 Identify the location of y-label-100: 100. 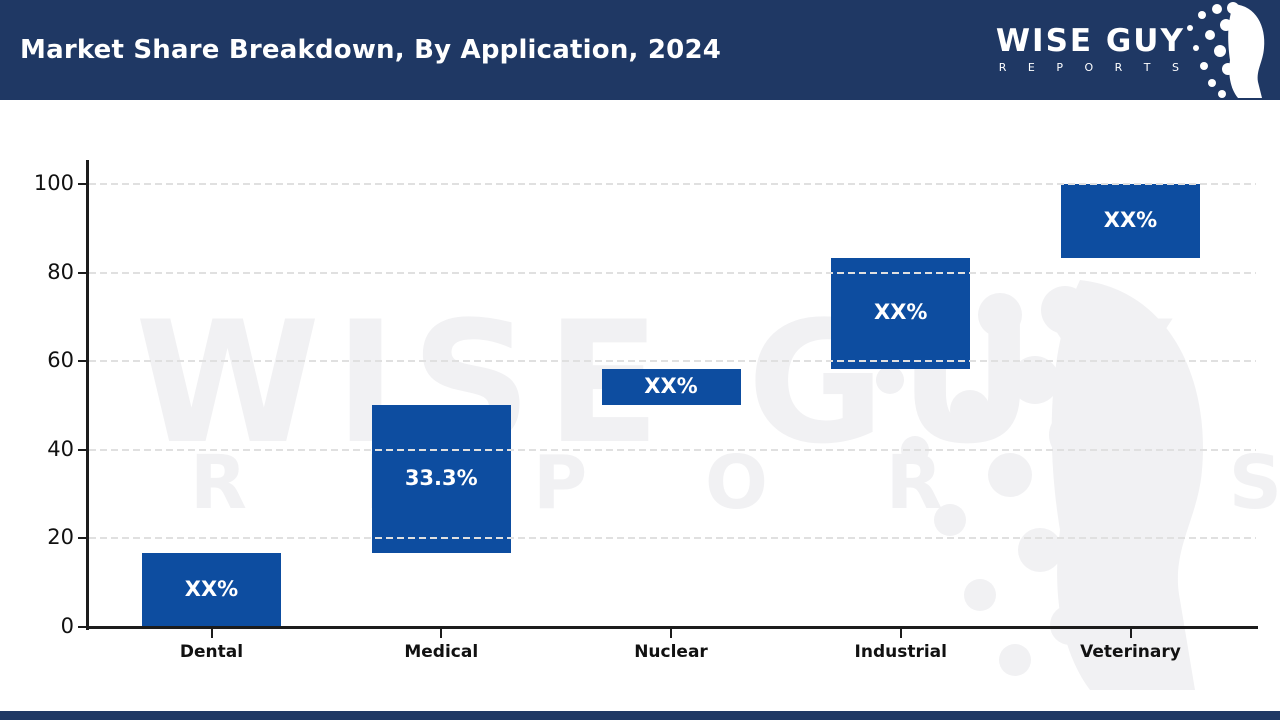
(53, 183).